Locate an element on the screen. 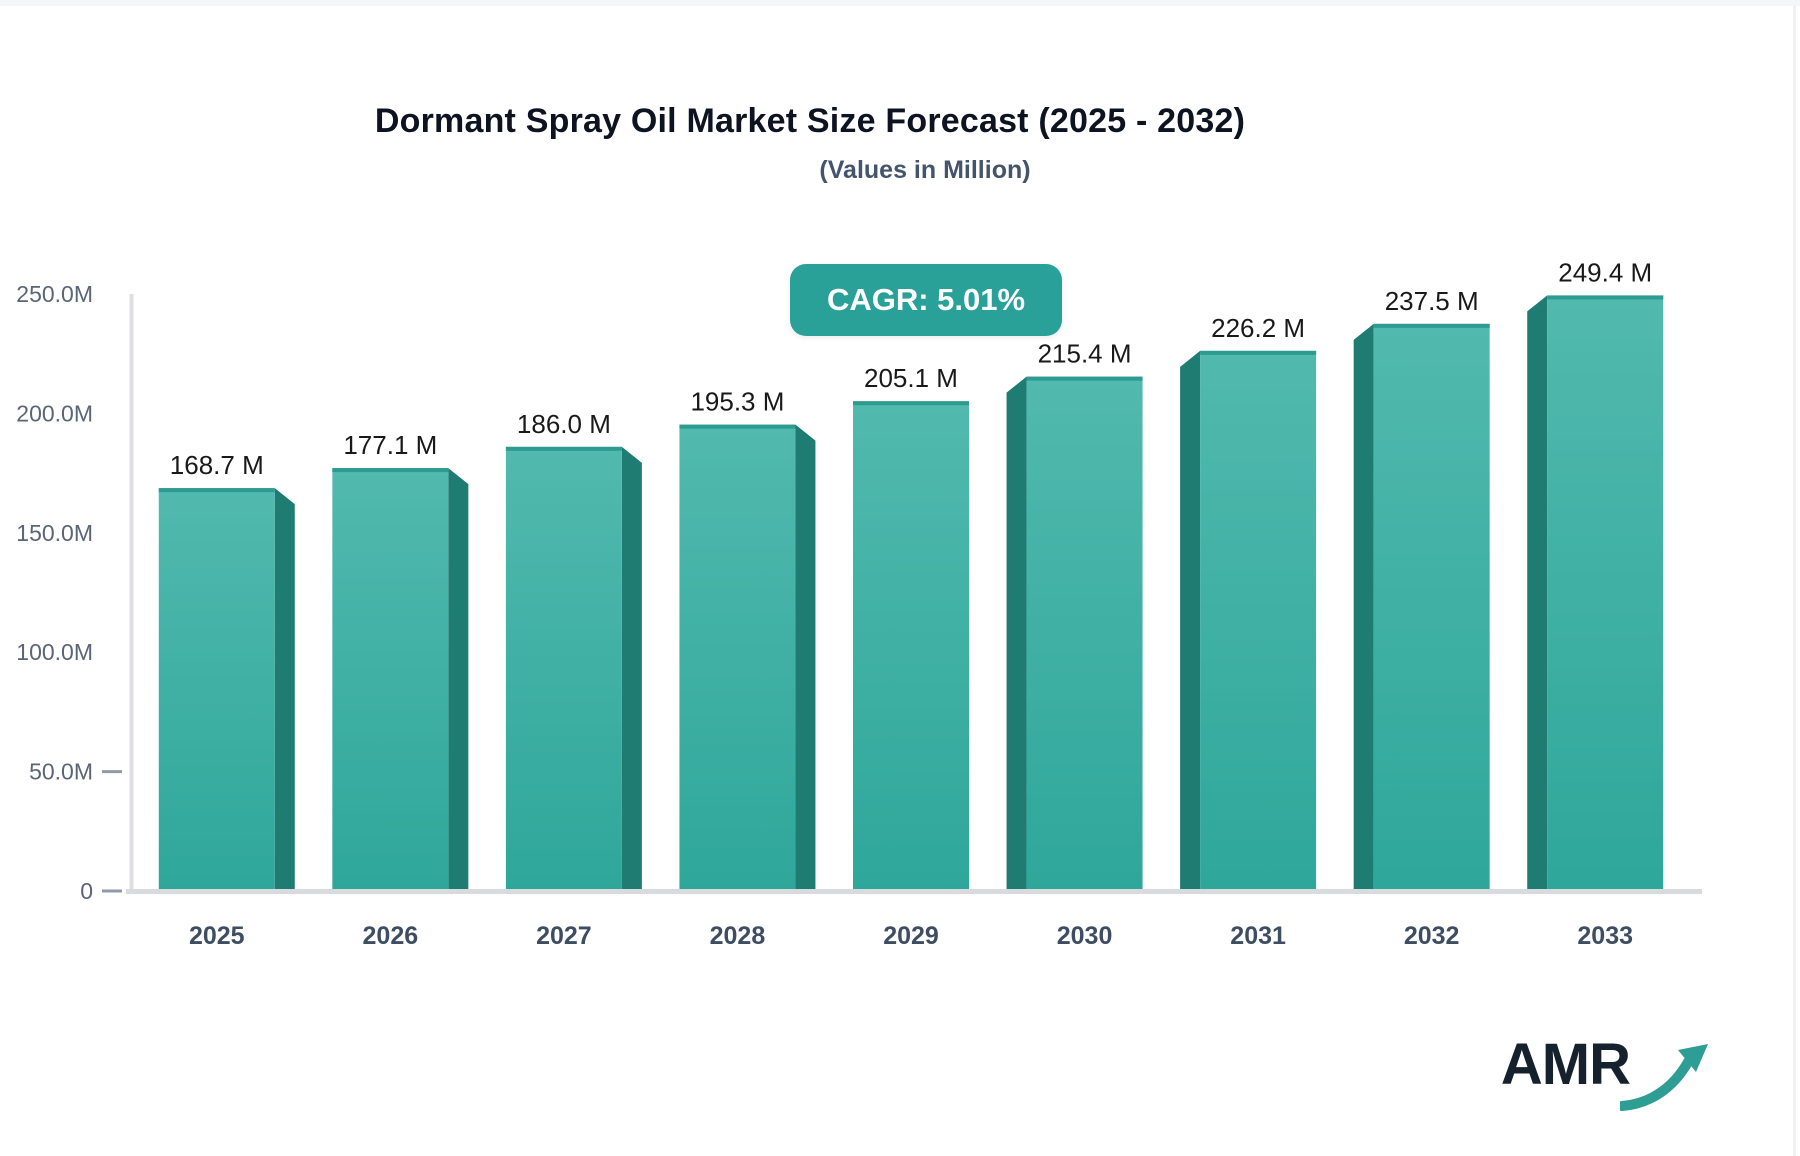 This screenshot has height=1156, width=1800. x-axis-baseline is located at coordinates (914, 891).